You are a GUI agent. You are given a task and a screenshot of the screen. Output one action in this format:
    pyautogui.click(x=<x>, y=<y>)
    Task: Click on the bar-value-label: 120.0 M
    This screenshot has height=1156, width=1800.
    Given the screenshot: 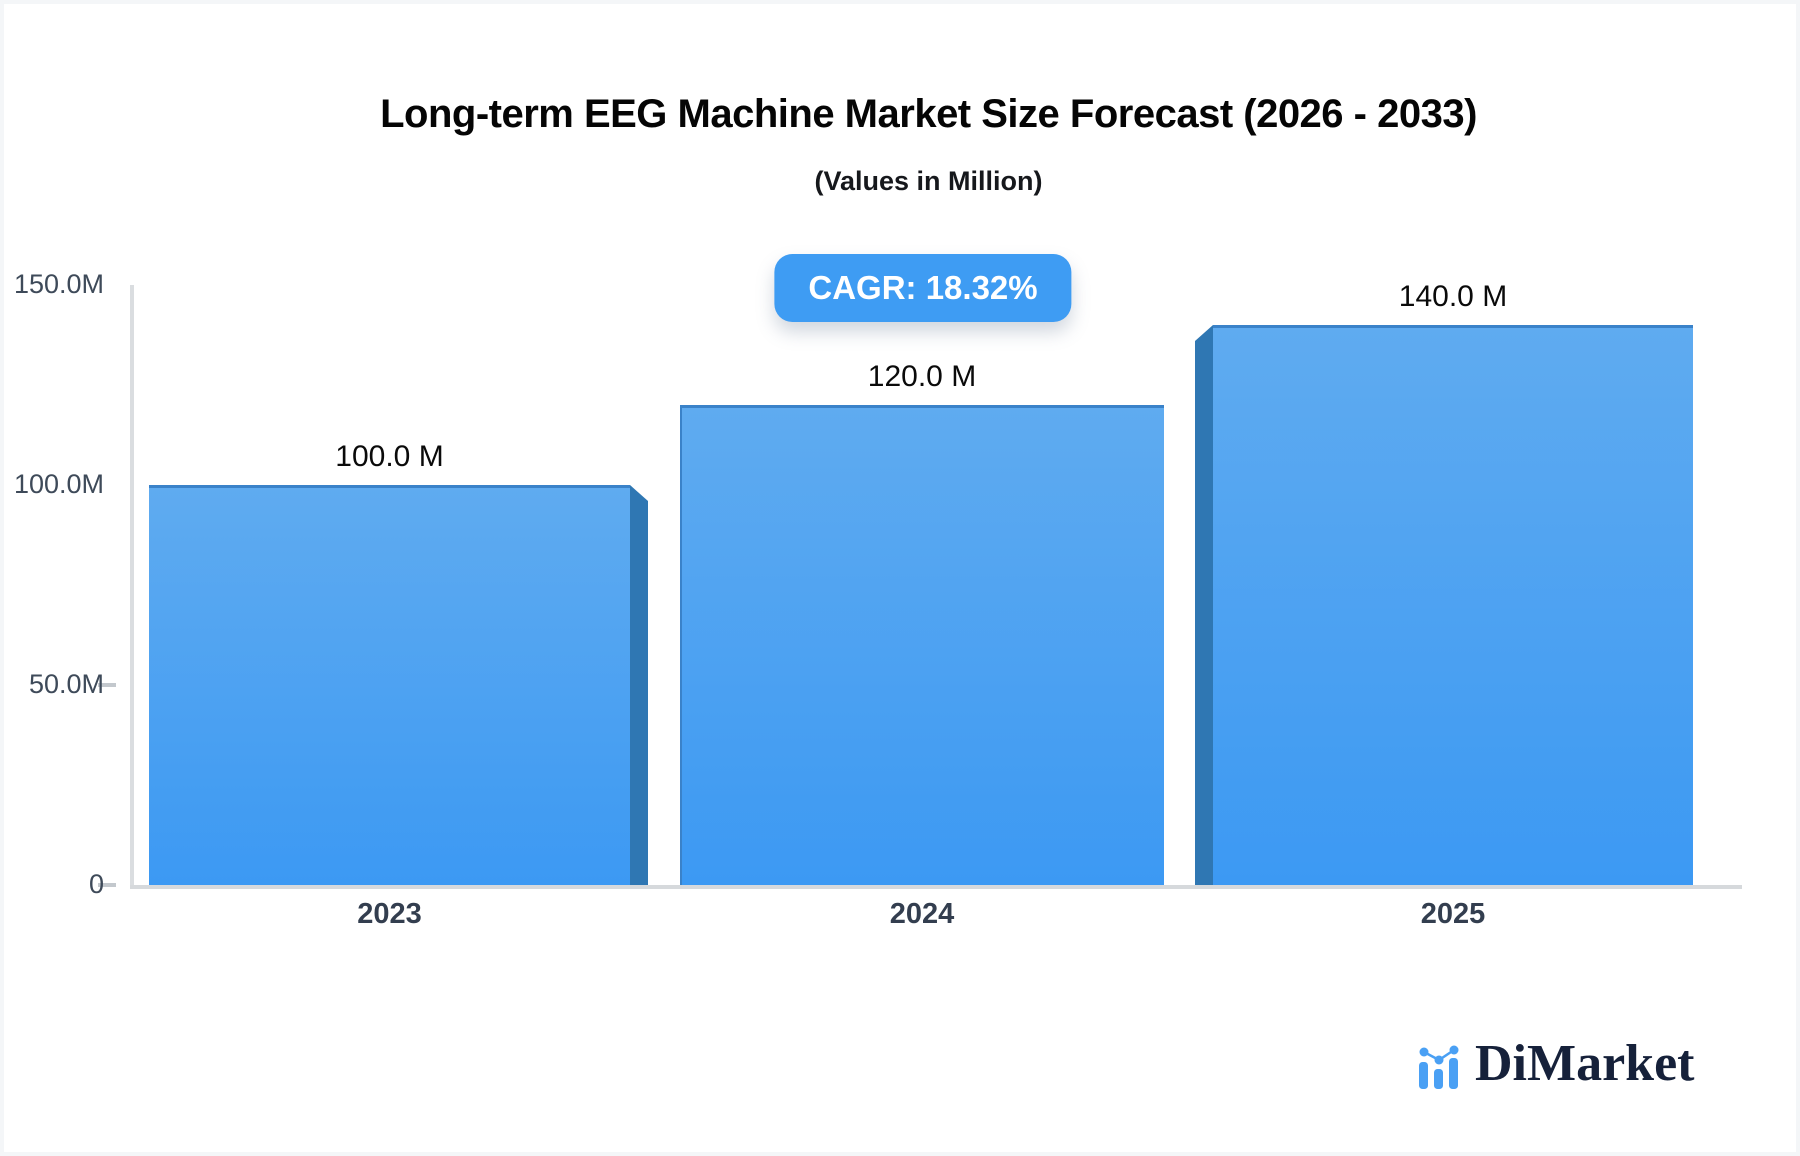 What is the action you would take?
    pyautogui.click(x=922, y=376)
    